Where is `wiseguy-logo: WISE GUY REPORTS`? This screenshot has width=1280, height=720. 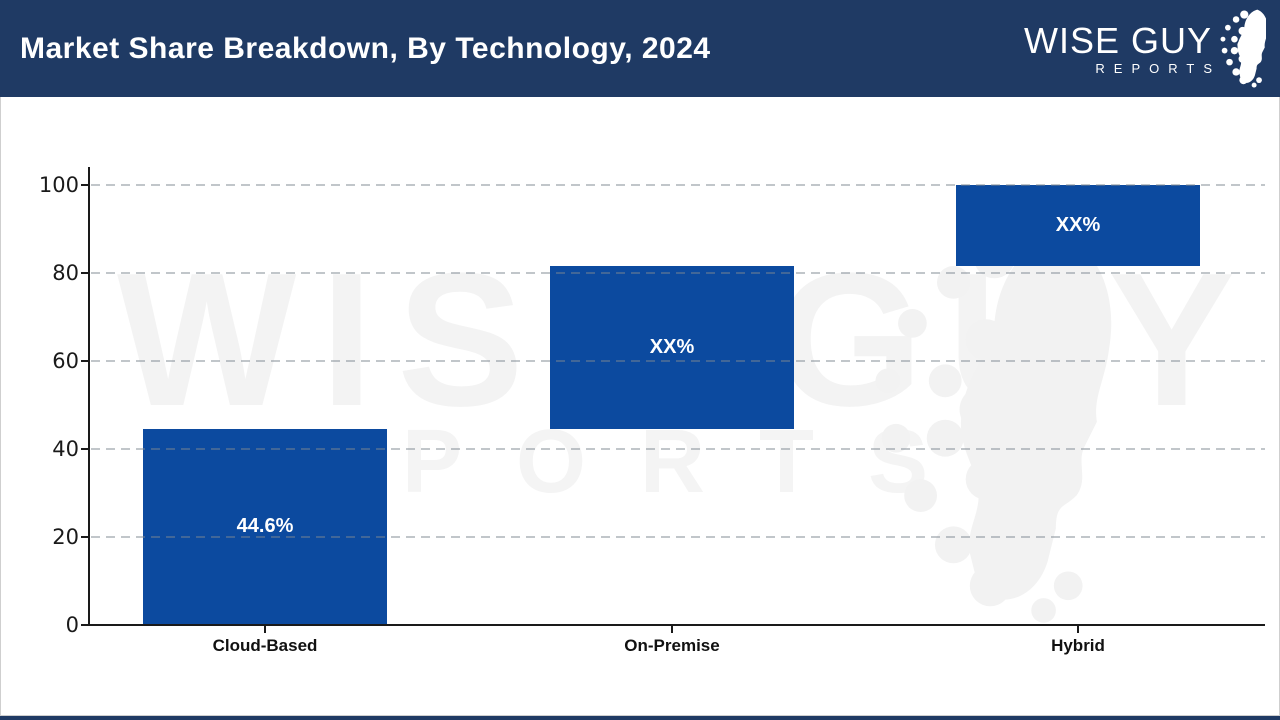 wiseguy-logo: WISE GUY REPORTS is located at coordinates (1145, 48).